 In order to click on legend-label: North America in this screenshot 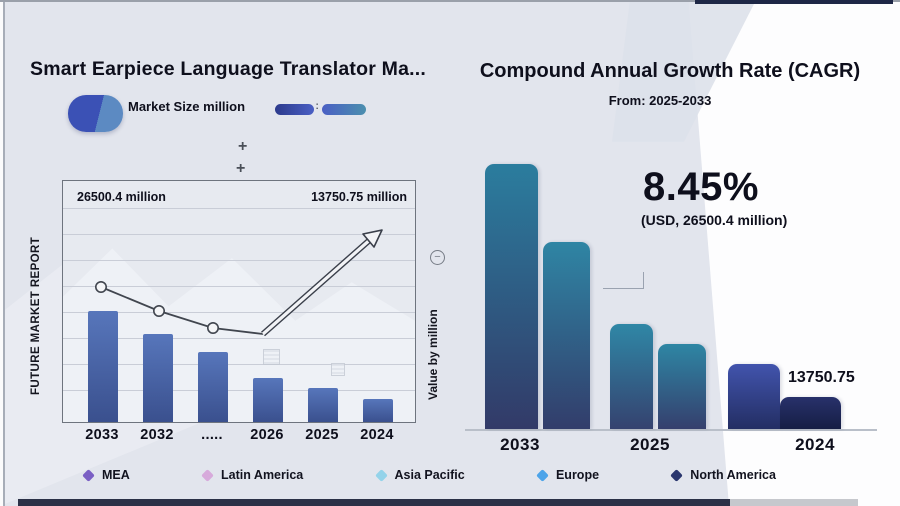, I will do `click(733, 475)`.